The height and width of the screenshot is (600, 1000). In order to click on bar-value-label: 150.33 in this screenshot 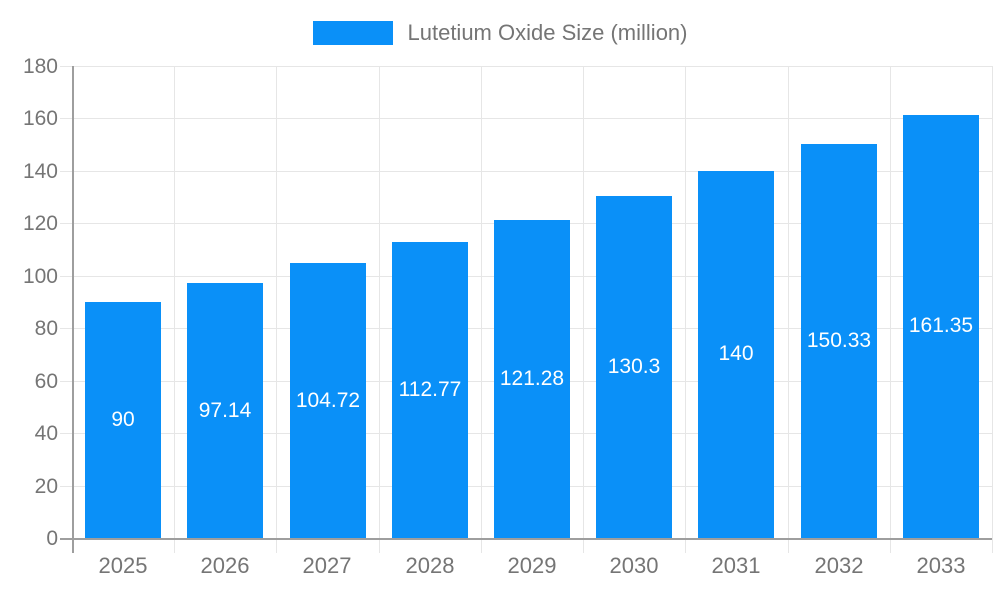, I will do `click(839, 340)`.